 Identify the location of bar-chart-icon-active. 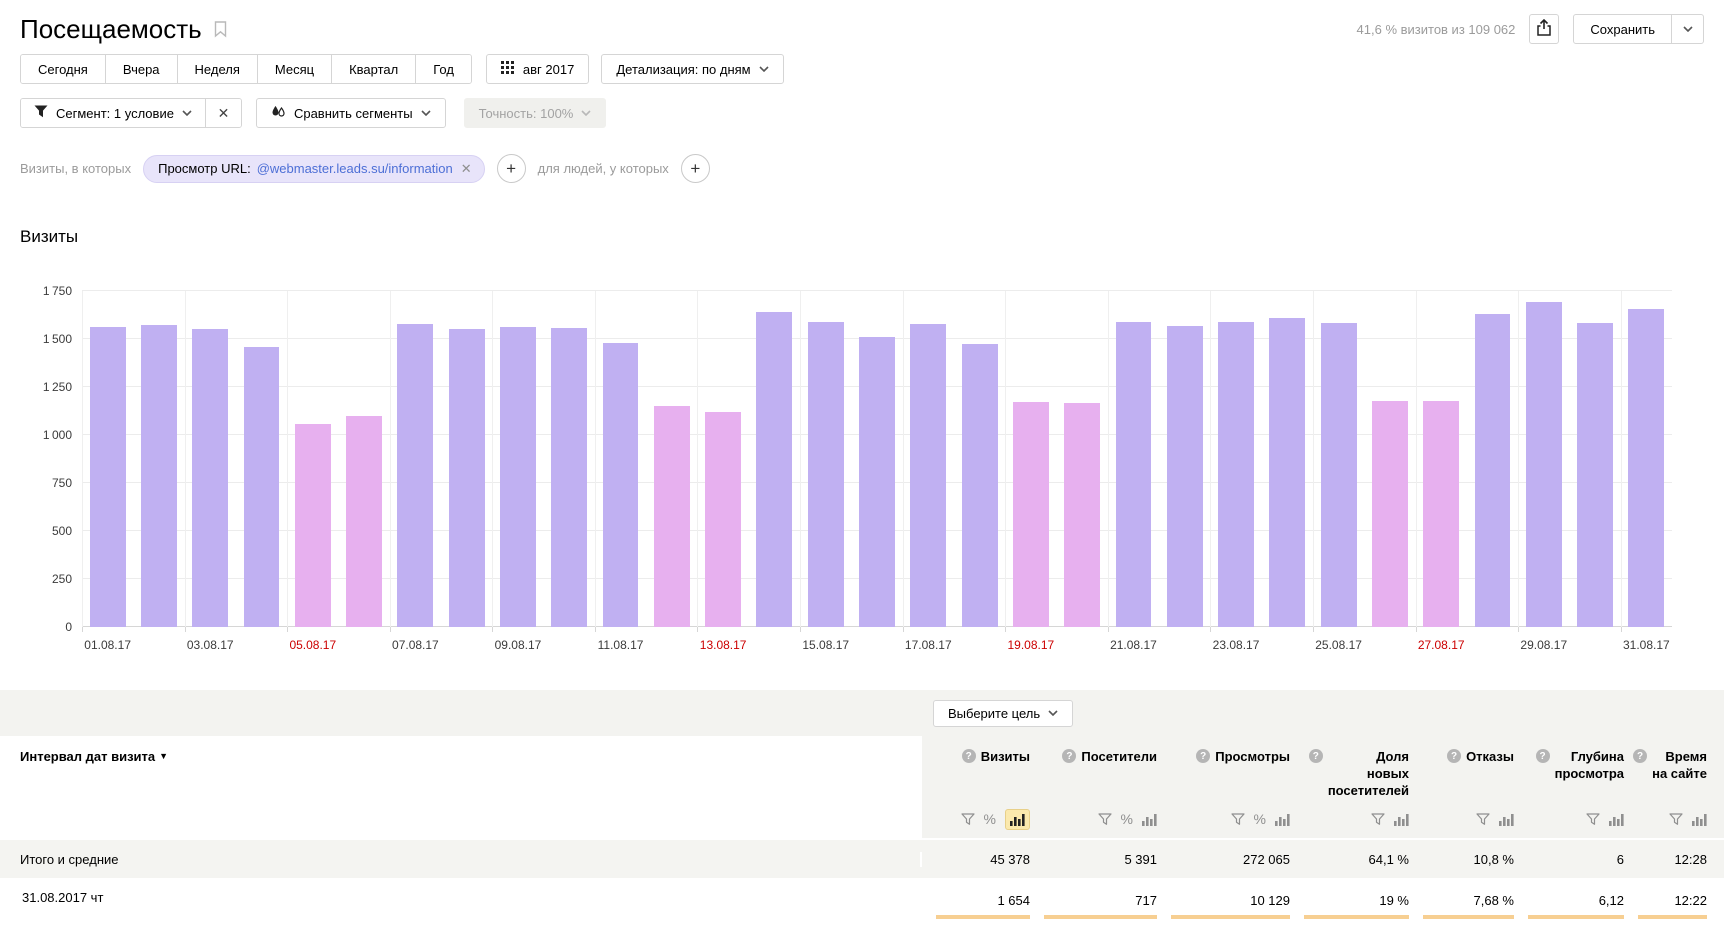
(1017, 819).